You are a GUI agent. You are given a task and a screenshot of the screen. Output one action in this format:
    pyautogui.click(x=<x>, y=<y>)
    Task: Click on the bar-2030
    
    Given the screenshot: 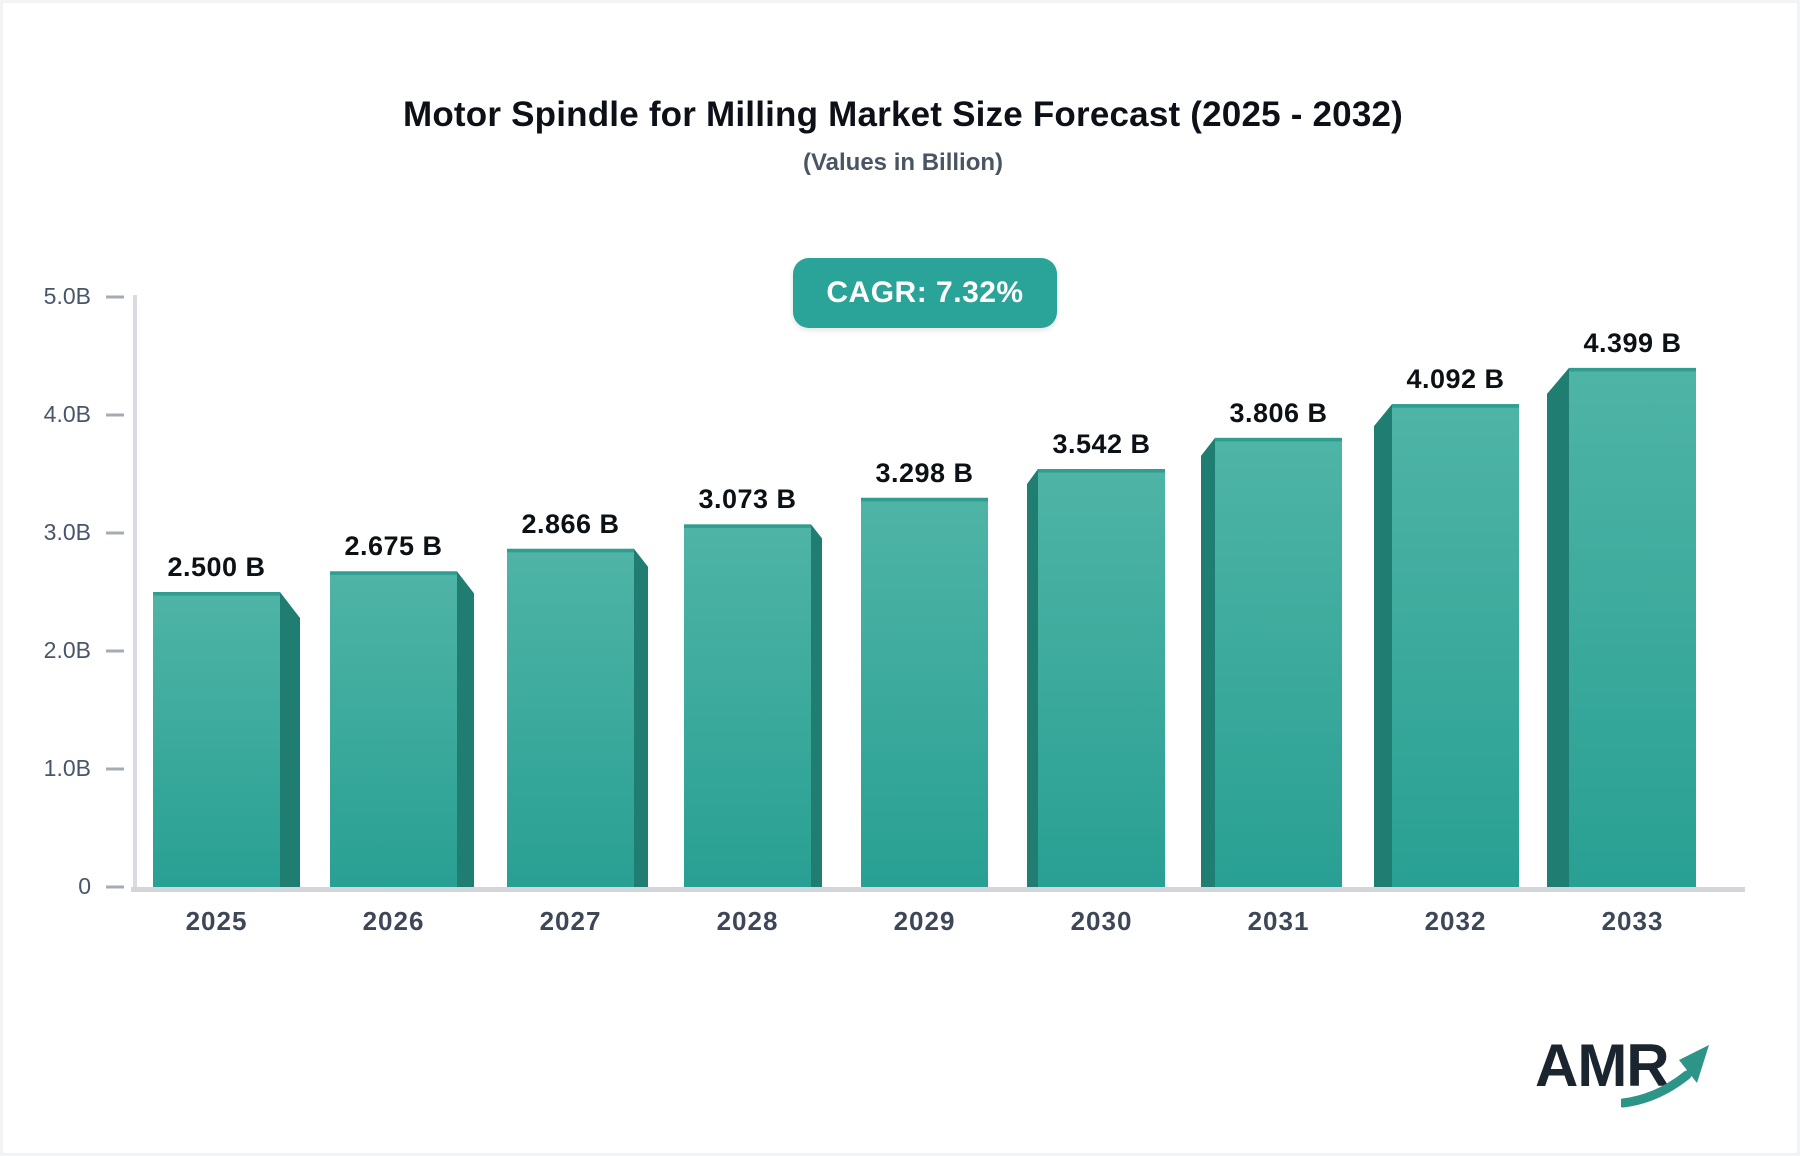 What is the action you would take?
    pyautogui.click(x=1101, y=678)
    